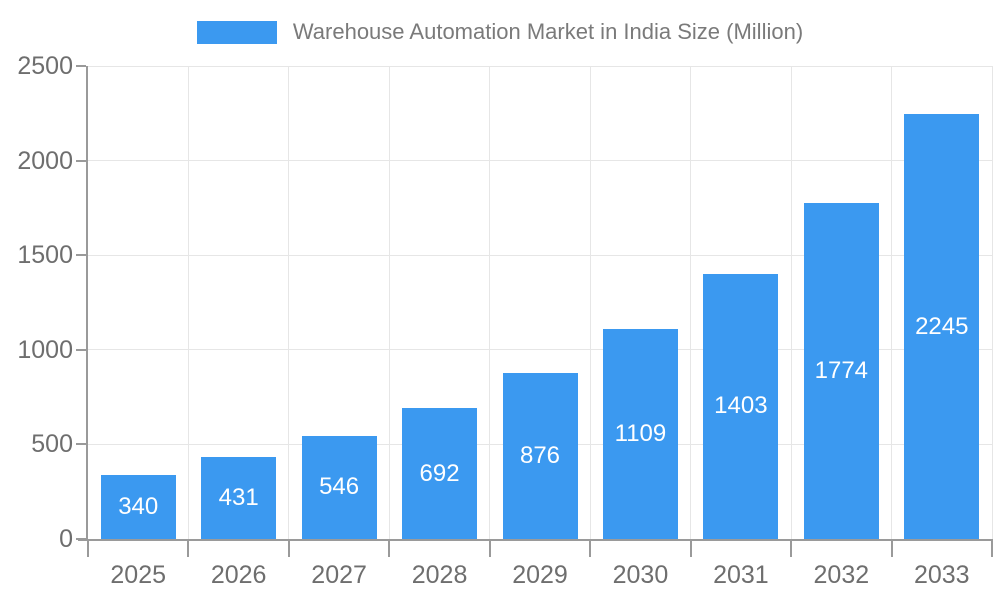 Image resolution: width=1000 pixels, height=600 pixels. Describe the element at coordinates (640, 575) in the screenshot. I see `x-axis-label: 2030` at that location.